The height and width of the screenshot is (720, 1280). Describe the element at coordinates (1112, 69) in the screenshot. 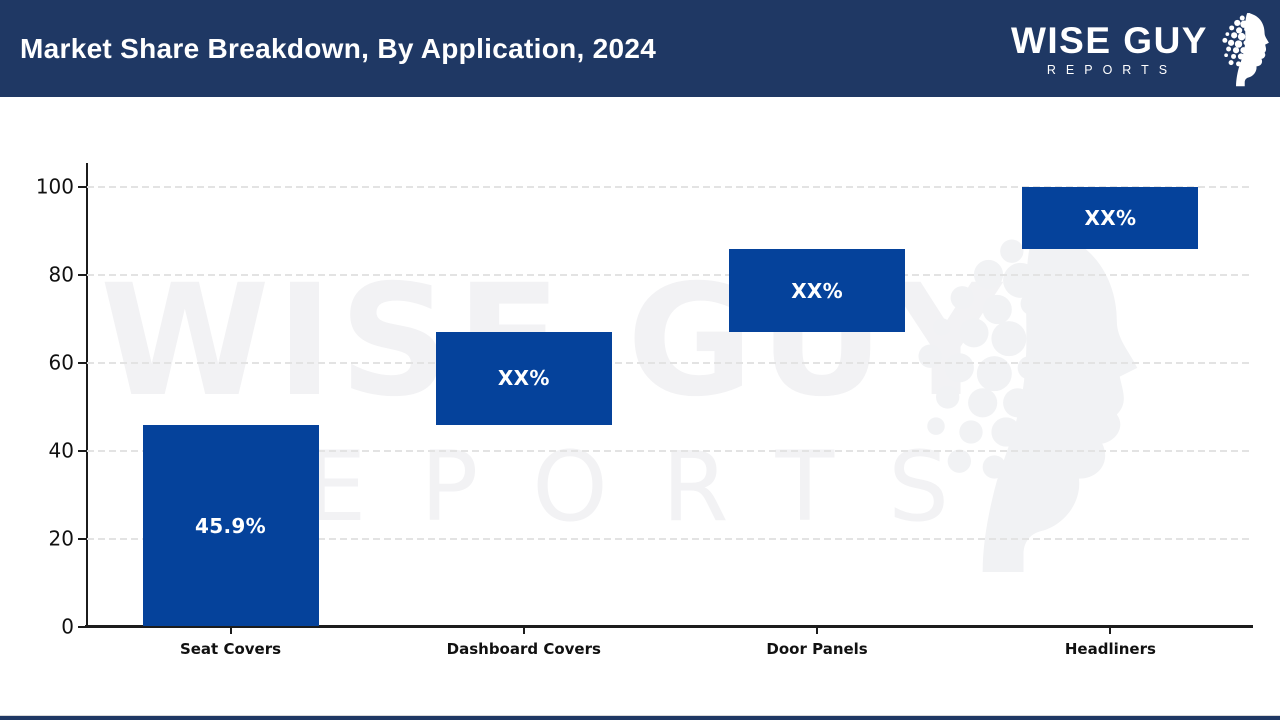

I see `wiseguy-logo-line2: REPORTS` at that location.